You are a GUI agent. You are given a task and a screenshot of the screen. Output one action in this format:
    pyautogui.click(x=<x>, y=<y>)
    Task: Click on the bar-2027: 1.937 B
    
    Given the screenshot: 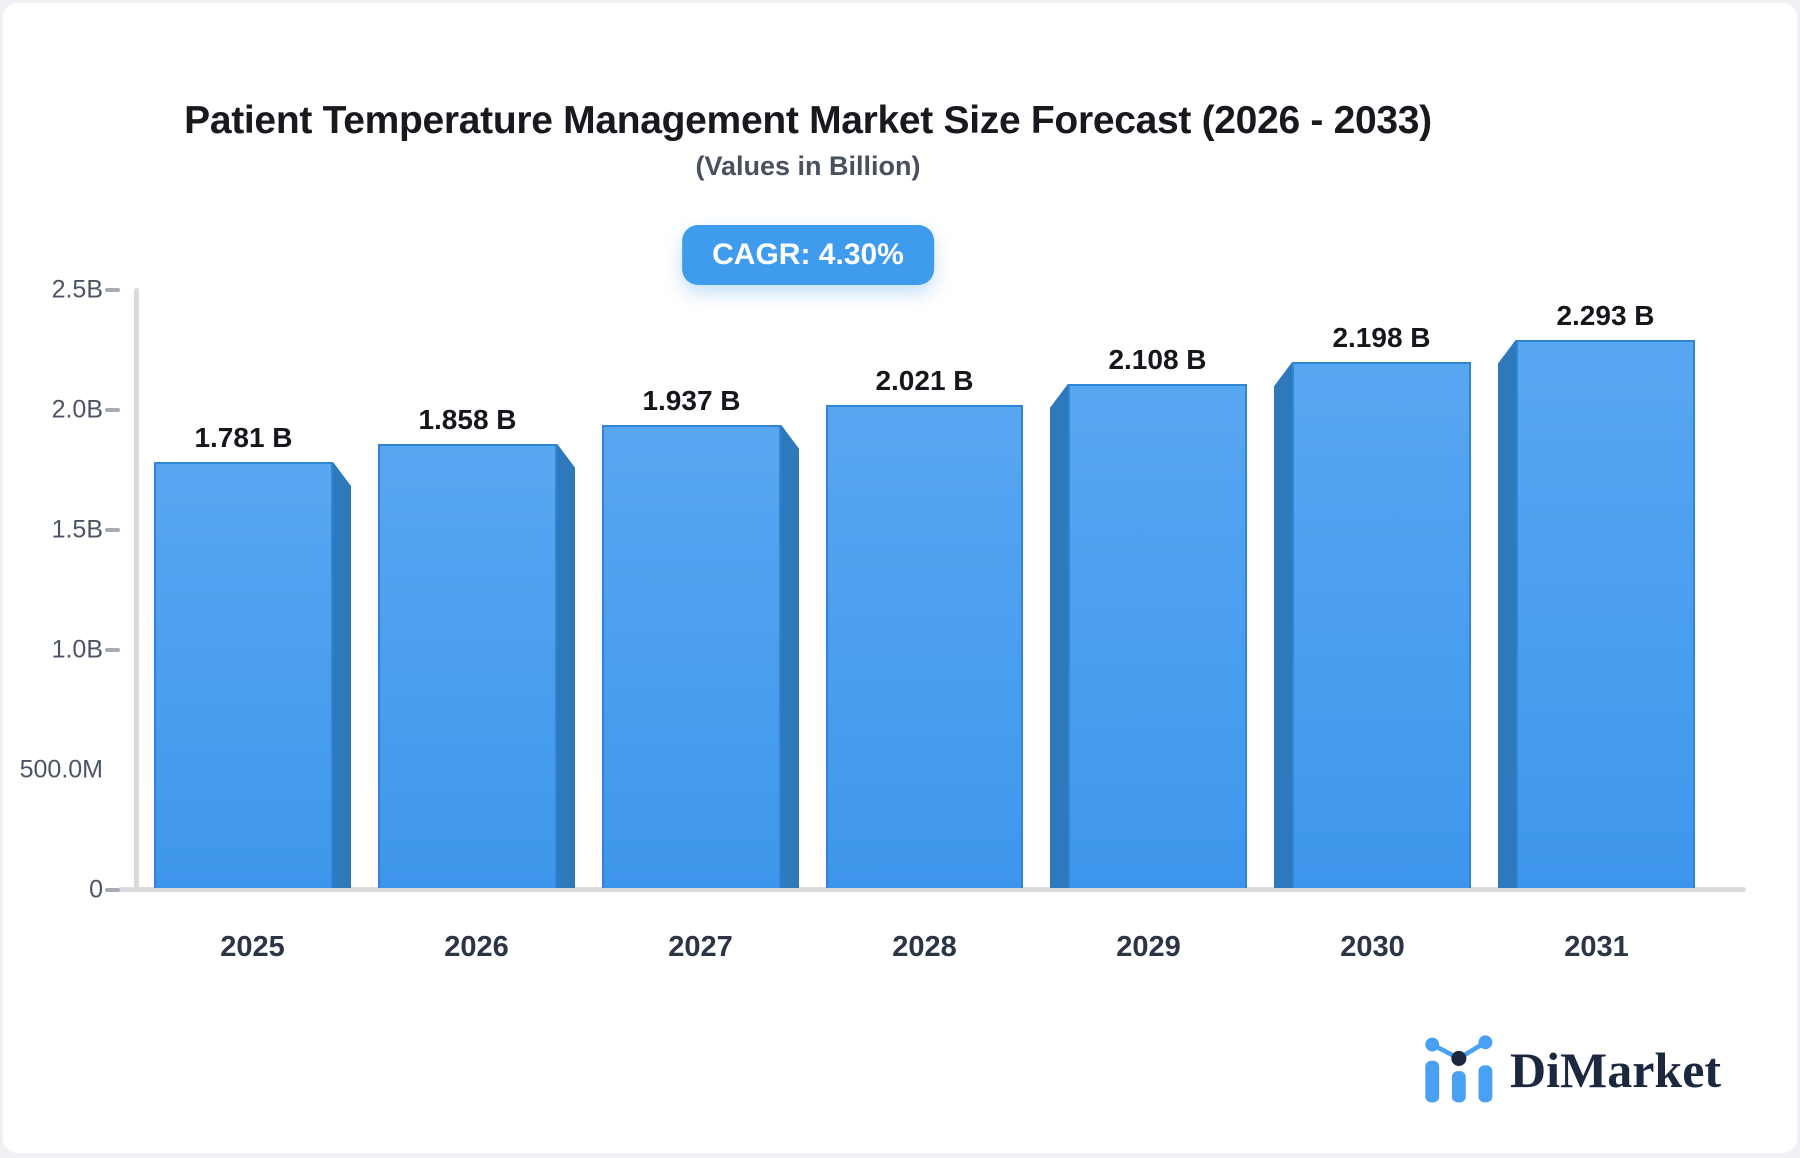 What is the action you would take?
    pyautogui.click(x=700, y=636)
    